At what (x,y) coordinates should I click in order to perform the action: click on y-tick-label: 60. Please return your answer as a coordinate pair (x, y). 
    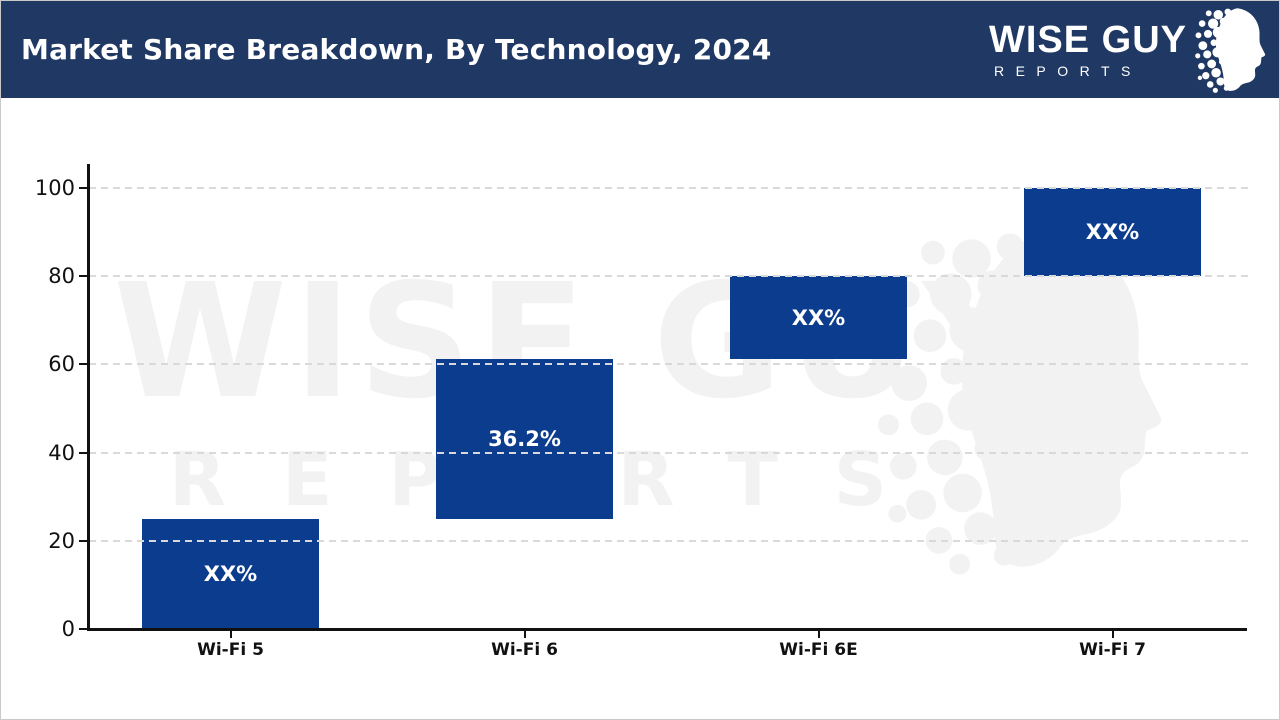
    Looking at the image, I should click on (61, 364).